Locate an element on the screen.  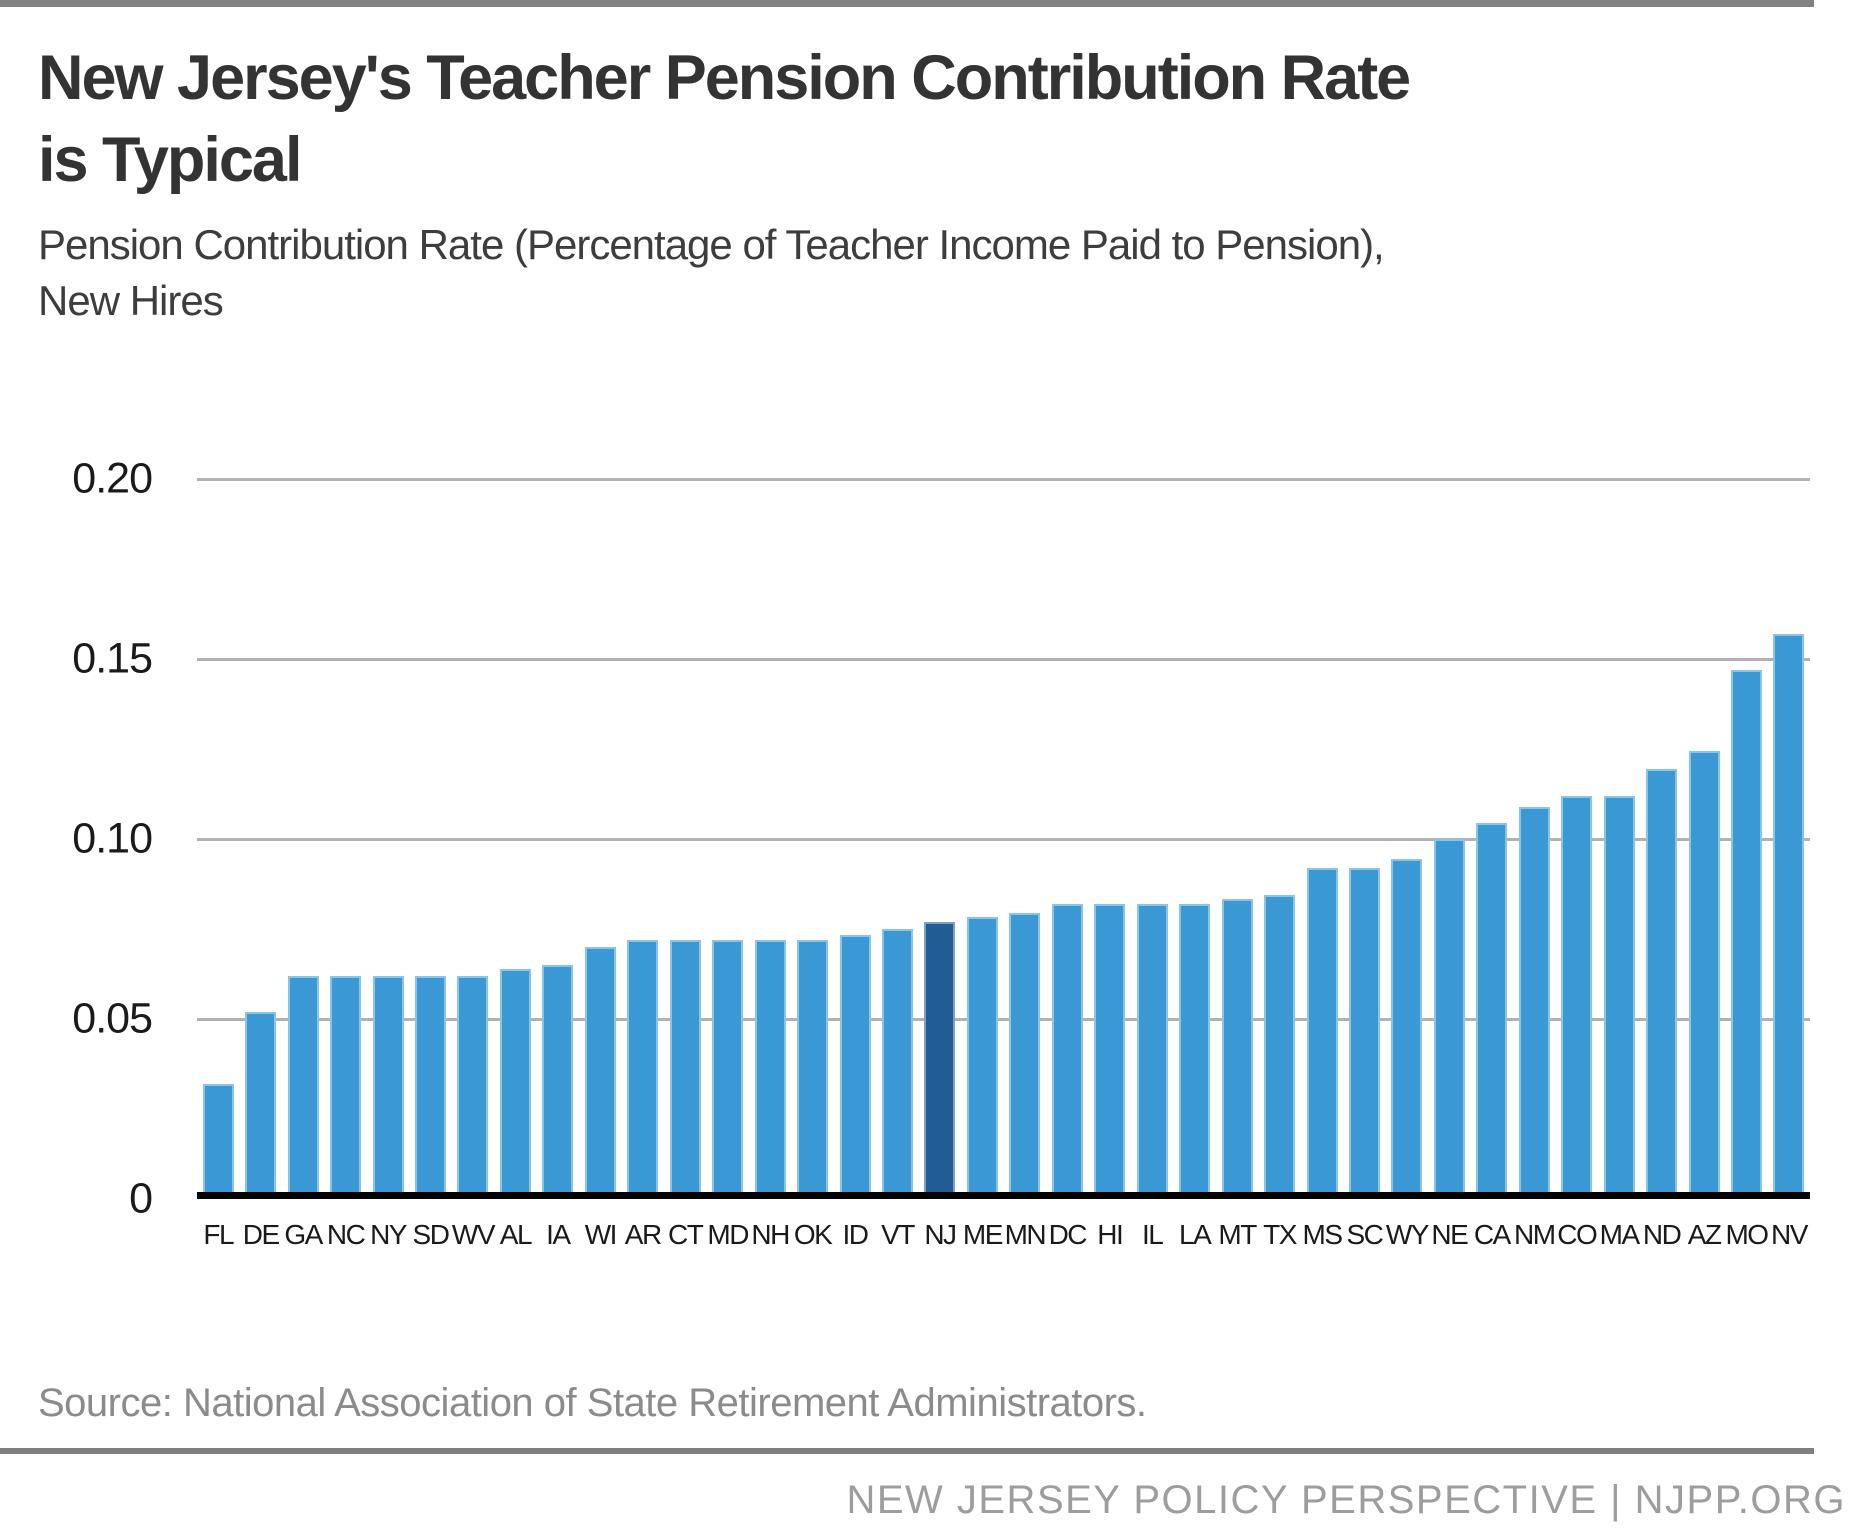
x-tick-label-CO: CO is located at coordinates (1577, 1234).